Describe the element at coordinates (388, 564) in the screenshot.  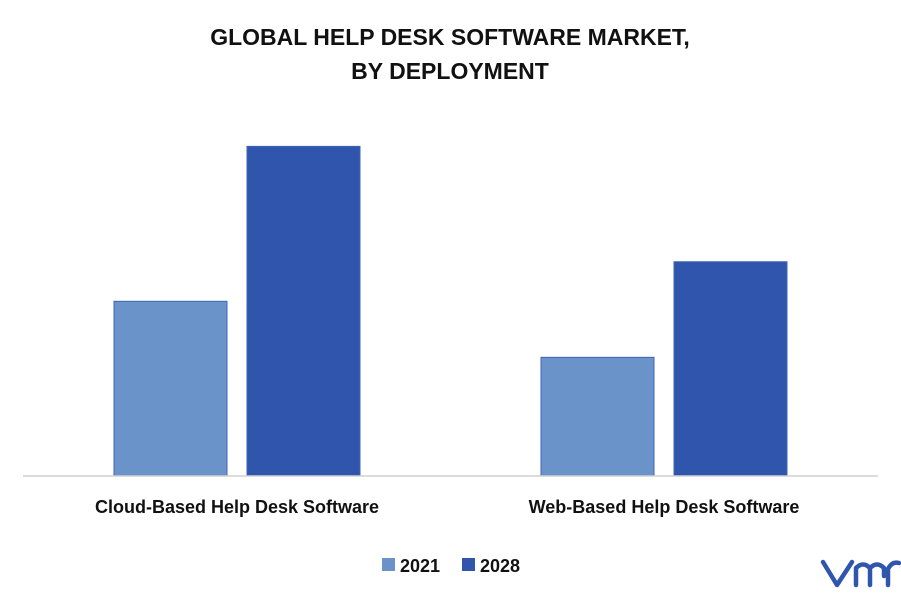
I see `legend-swatch-2021` at that location.